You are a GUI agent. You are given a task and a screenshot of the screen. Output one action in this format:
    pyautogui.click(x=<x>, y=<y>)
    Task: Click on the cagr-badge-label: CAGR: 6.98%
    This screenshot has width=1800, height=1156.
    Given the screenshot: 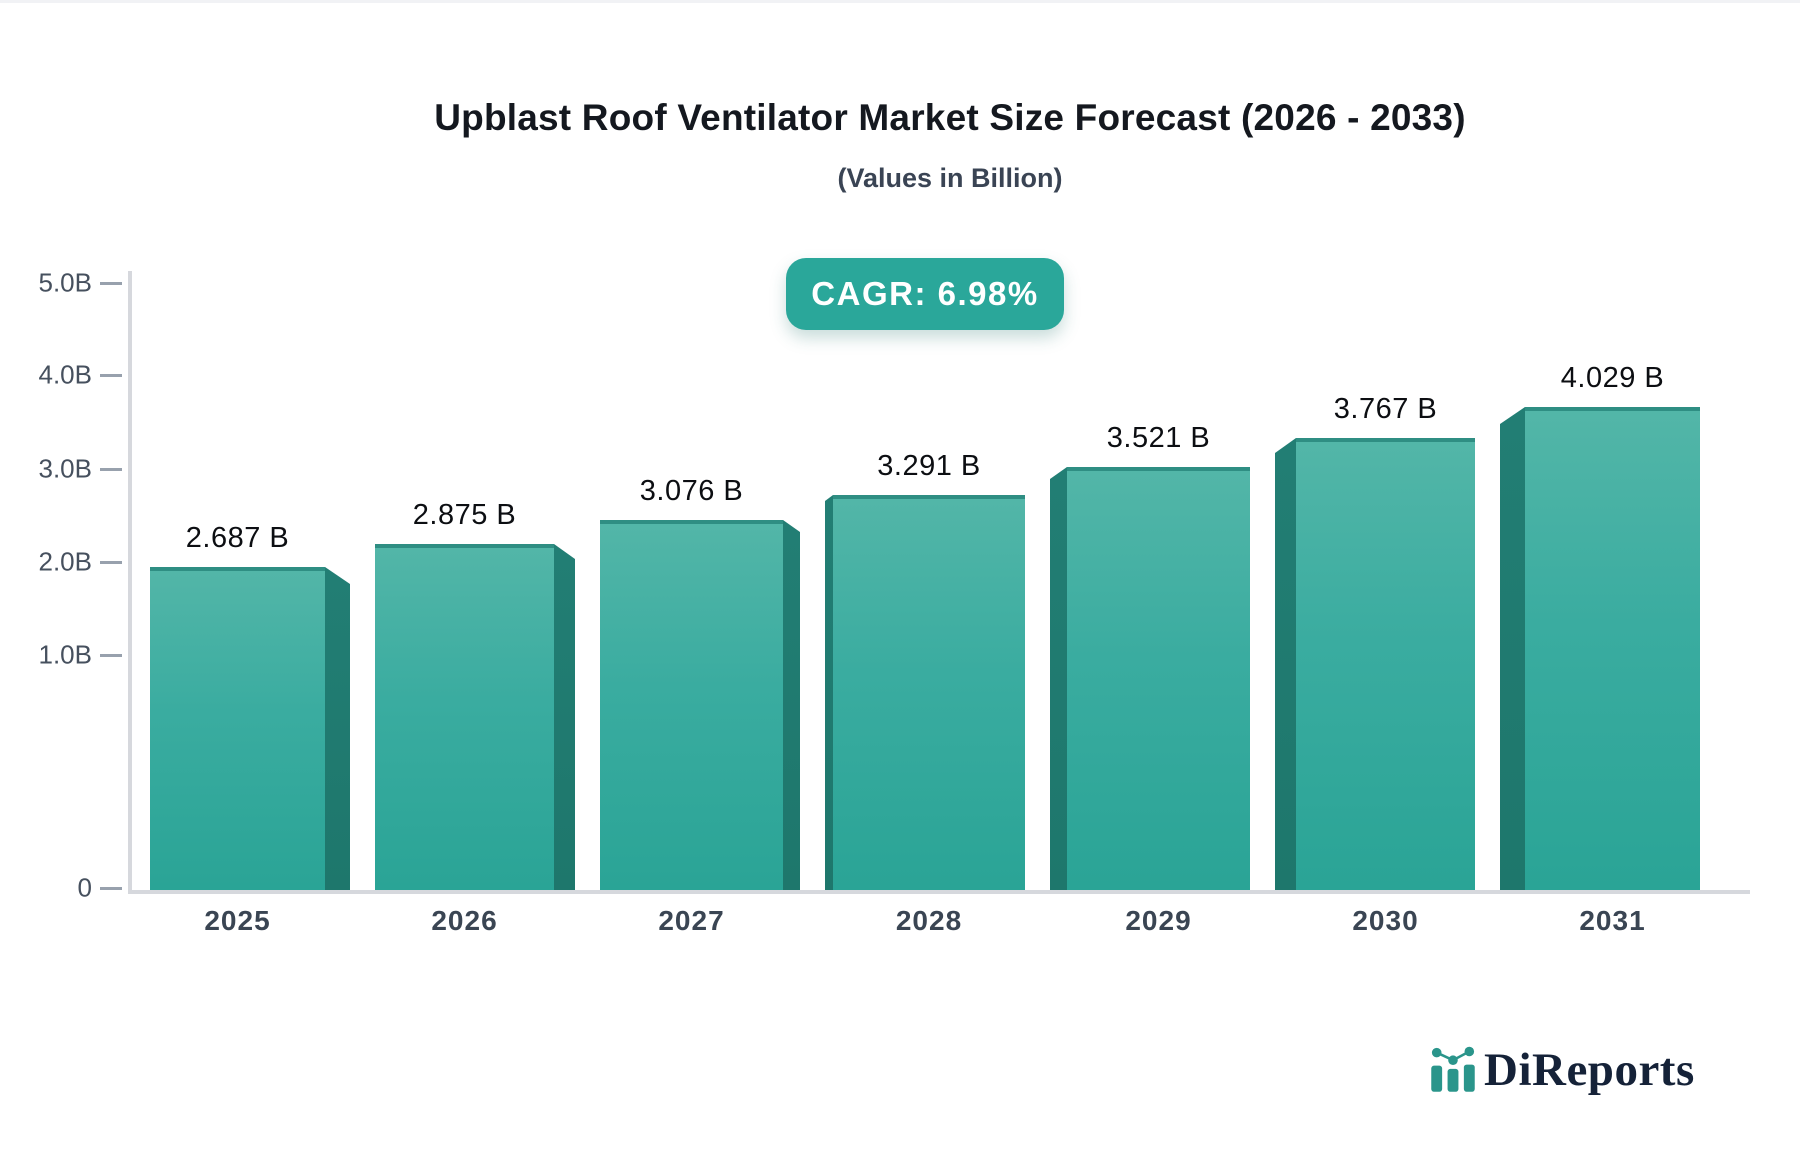 What is the action you would take?
    pyautogui.click(x=925, y=293)
    